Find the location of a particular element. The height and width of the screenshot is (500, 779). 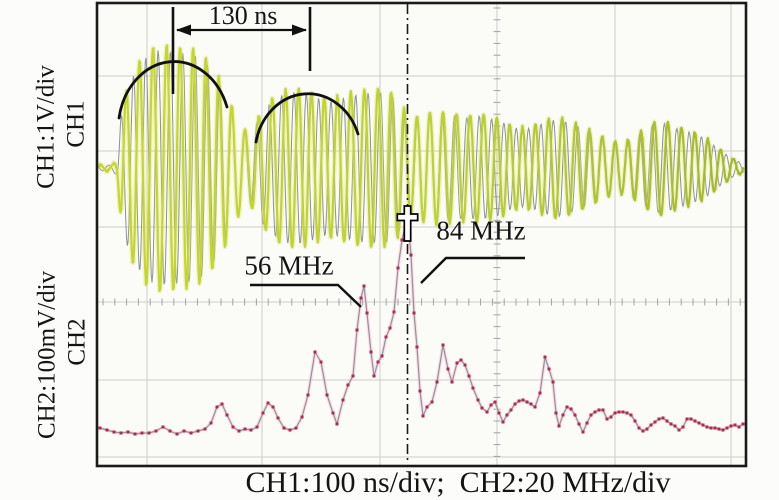

bottom-axis-label: CH1:100 ns/div; CH2:20 MHz/div is located at coordinates (458, 482).